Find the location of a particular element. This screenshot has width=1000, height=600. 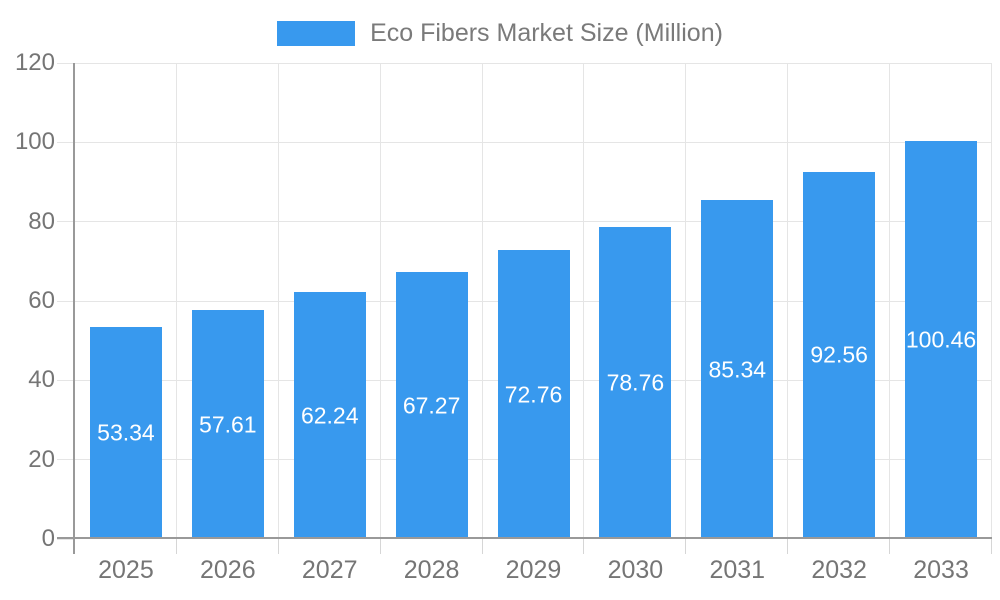

bar-value-label: 92.56 is located at coordinates (839, 354).